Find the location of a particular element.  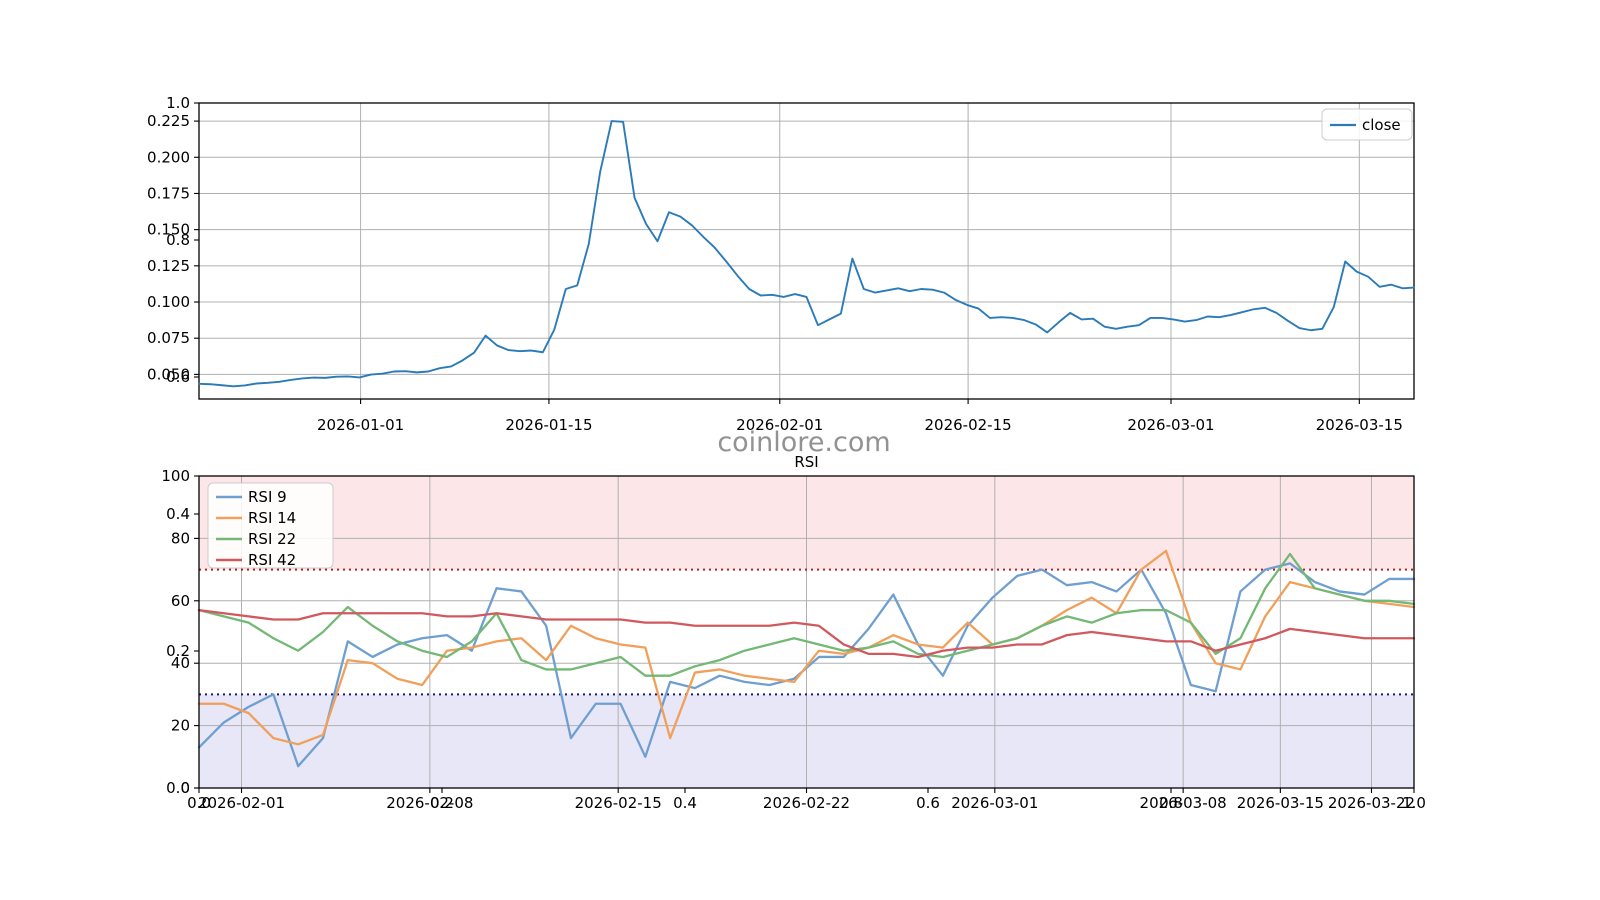

price-xtick-label: 2026-03-01 is located at coordinates (1170, 425).